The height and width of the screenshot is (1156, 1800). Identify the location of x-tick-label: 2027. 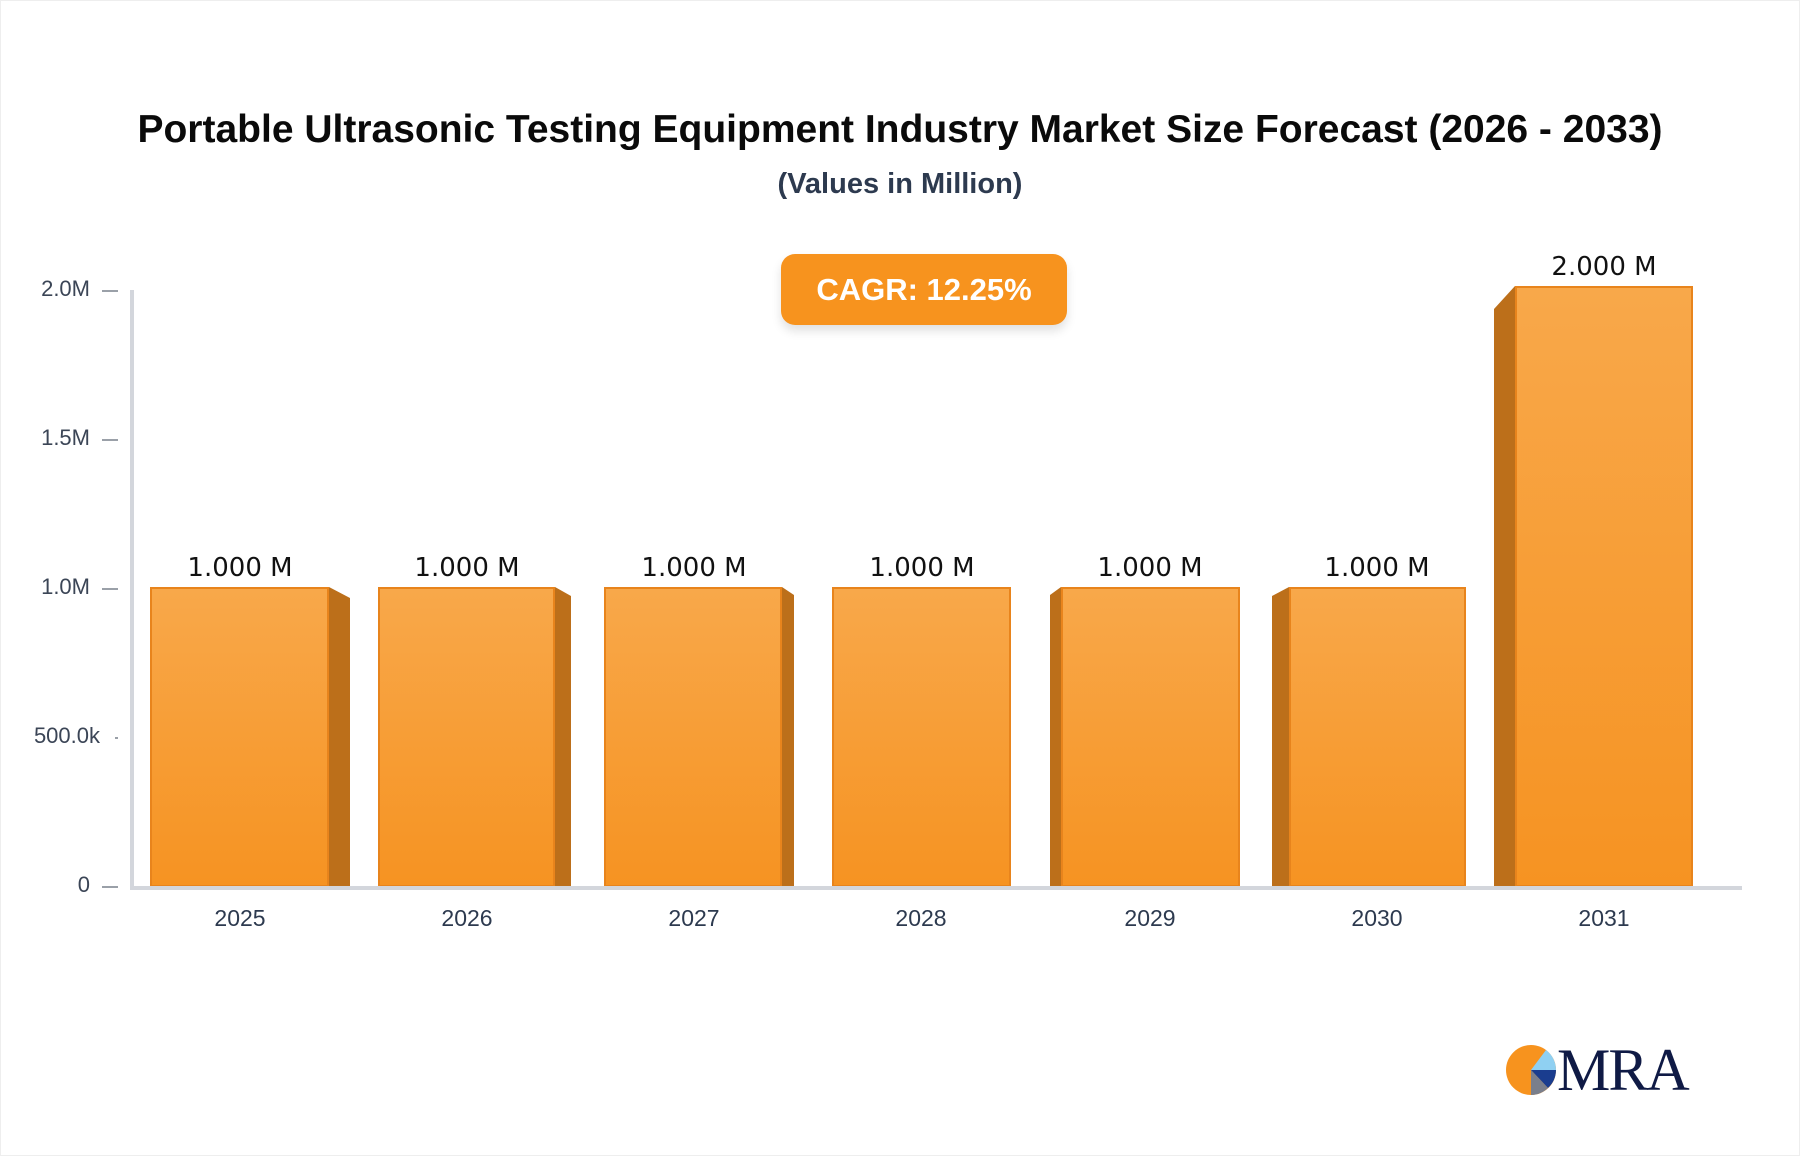
(694, 918).